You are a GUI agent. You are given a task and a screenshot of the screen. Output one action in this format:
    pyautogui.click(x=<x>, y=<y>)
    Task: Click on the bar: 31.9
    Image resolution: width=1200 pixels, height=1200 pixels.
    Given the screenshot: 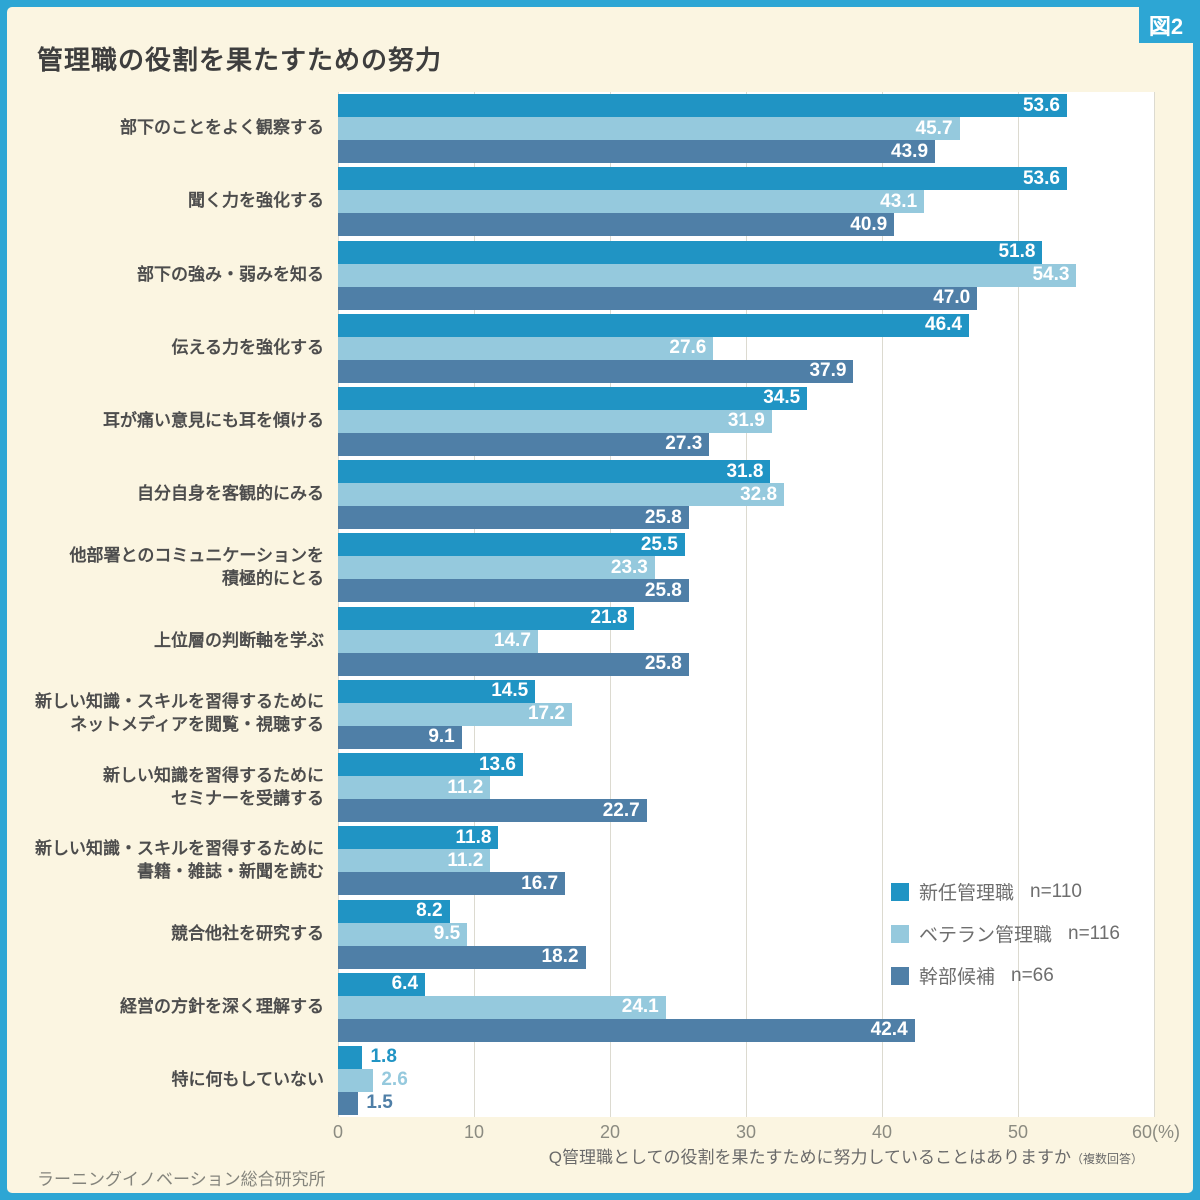 What is the action you would take?
    pyautogui.click(x=555, y=421)
    